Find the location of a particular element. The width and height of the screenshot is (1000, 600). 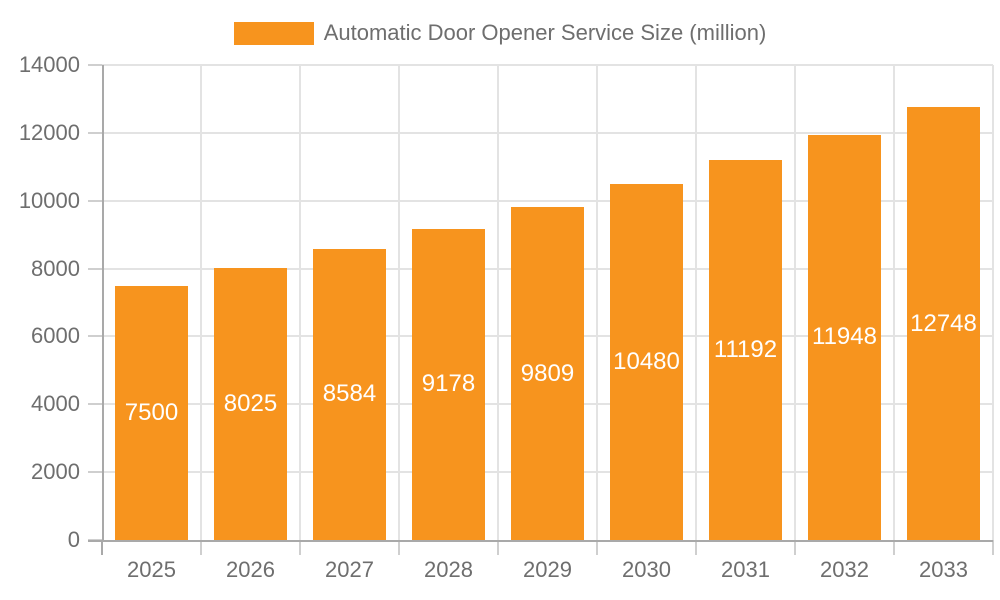

bar-value-label: 8584 is located at coordinates (349, 394).